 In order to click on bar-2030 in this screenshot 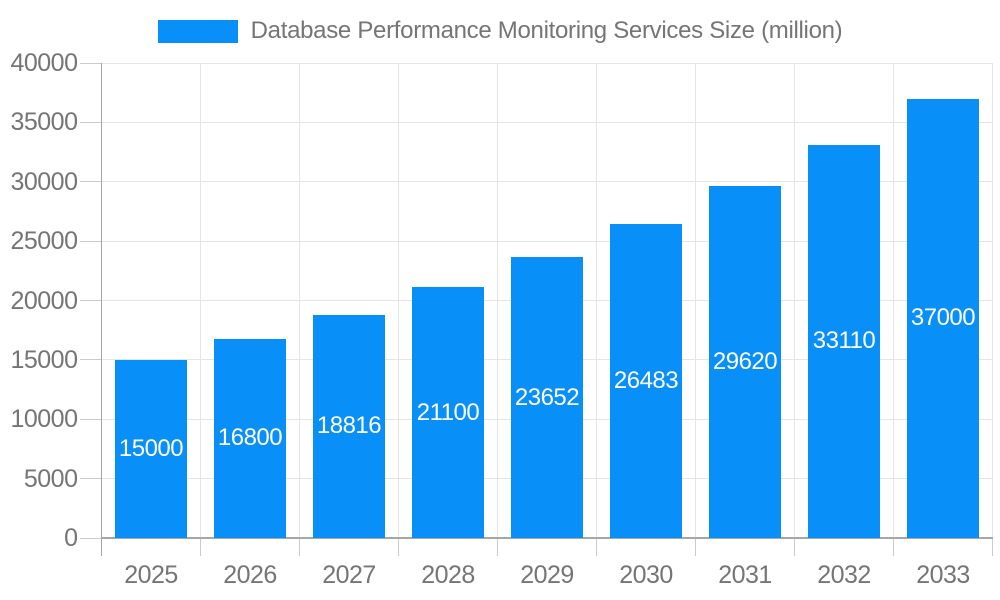, I will do `click(646, 380)`.